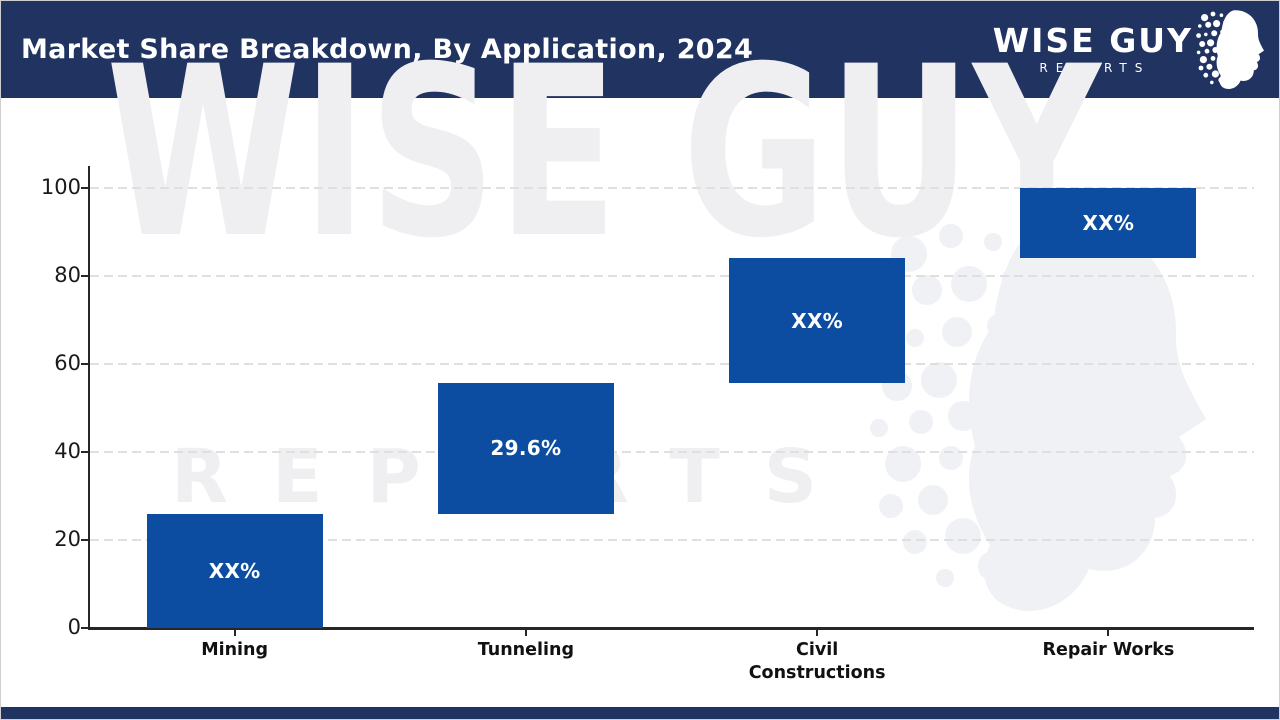  Describe the element at coordinates (67, 363) in the screenshot. I see `y-tick-label: 60` at that location.